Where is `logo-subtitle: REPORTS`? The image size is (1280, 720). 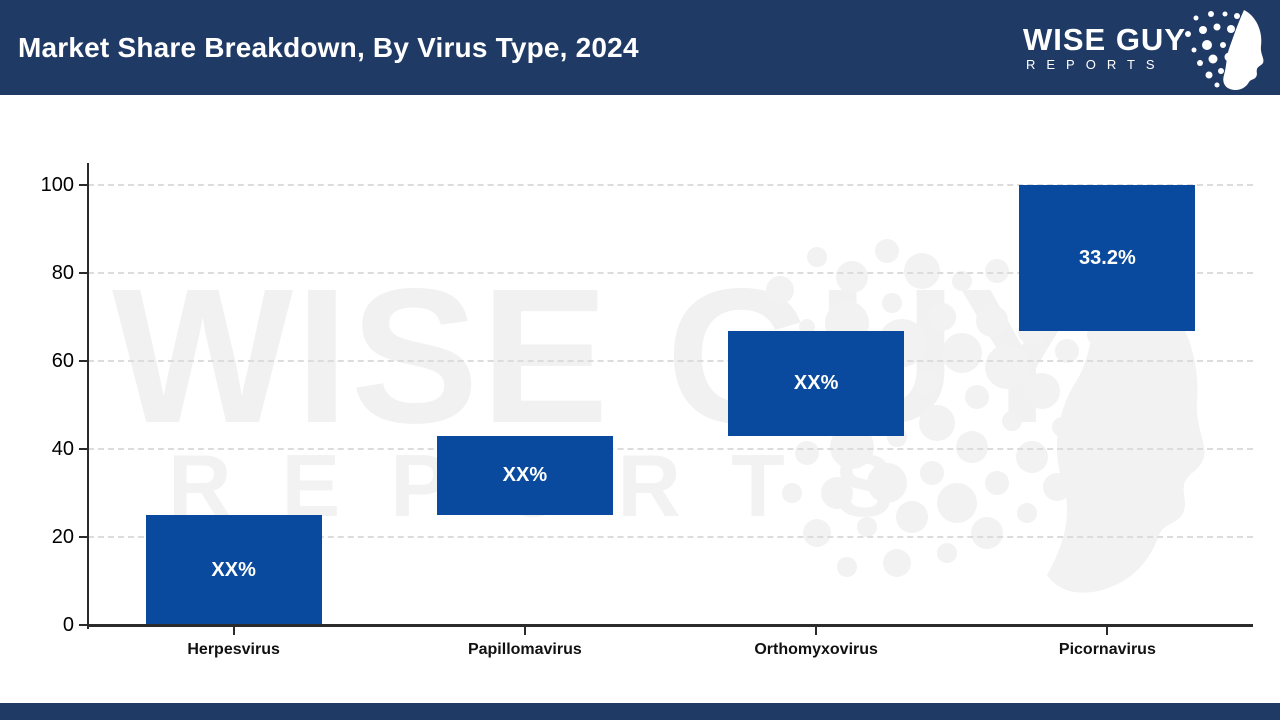
logo-subtitle: REPORTS is located at coordinates (1095, 64).